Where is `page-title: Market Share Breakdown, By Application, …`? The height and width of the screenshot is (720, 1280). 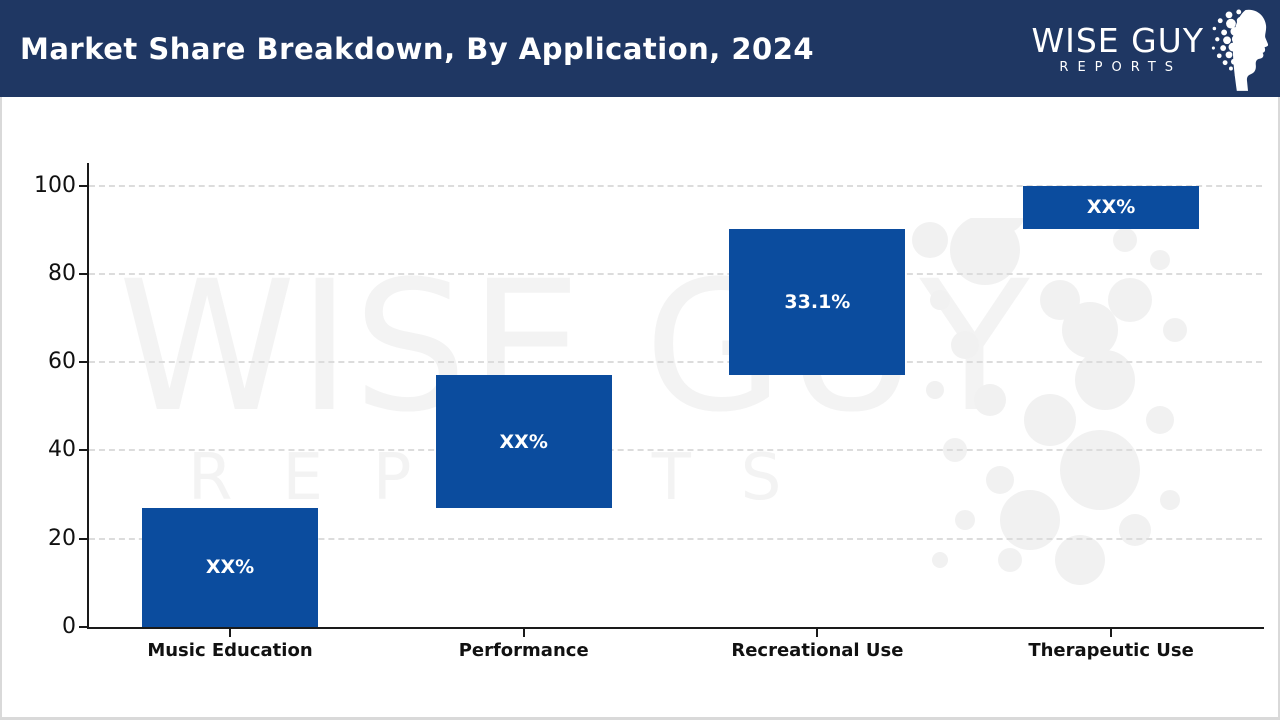 page-title: Market Share Breakdown, By Application, … is located at coordinates (417, 48).